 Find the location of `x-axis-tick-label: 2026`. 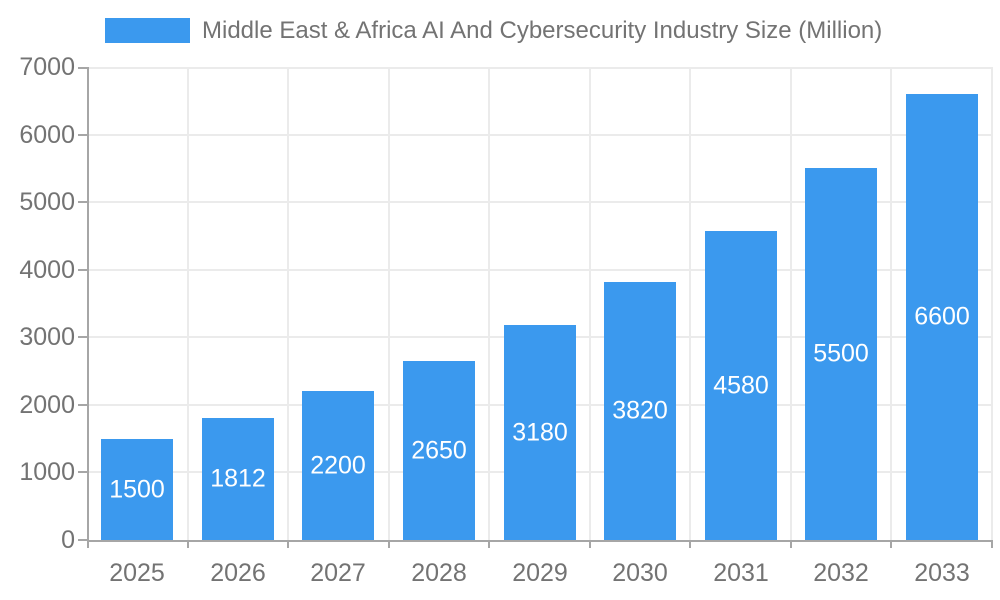

x-axis-tick-label: 2026 is located at coordinates (238, 573).